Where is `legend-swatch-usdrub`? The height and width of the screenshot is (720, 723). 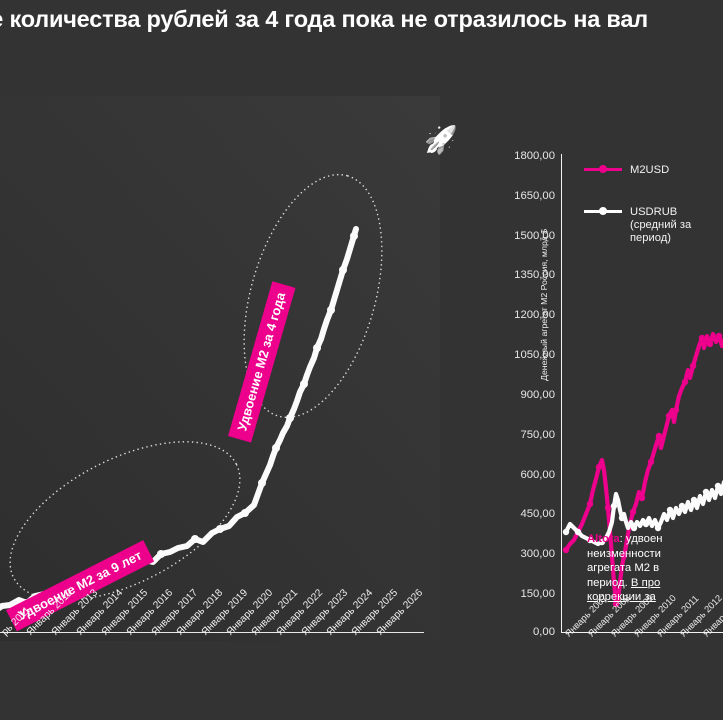 legend-swatch-usdrub is located at coordinates (603, 211).